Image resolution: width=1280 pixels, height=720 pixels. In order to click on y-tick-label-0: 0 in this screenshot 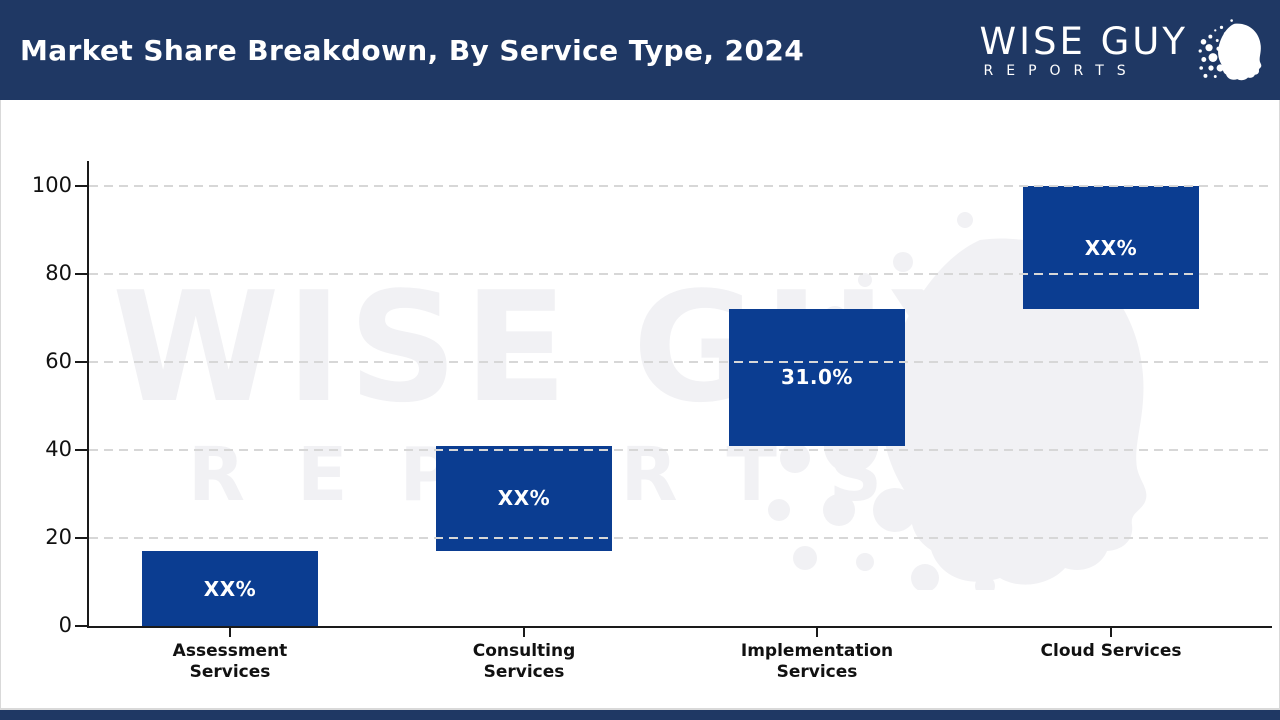, I will do `click(65, 625)`.